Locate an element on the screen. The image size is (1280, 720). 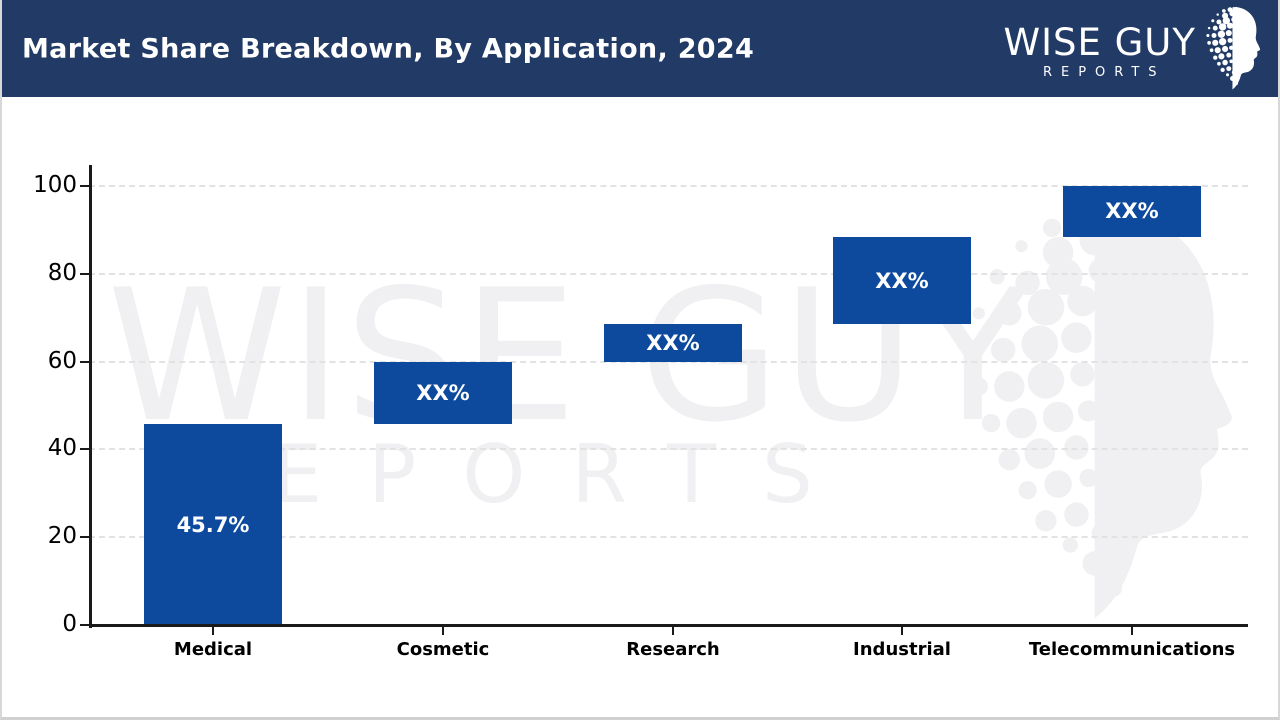
wise-guy-face-icon is located at coordinates (1230, 49).